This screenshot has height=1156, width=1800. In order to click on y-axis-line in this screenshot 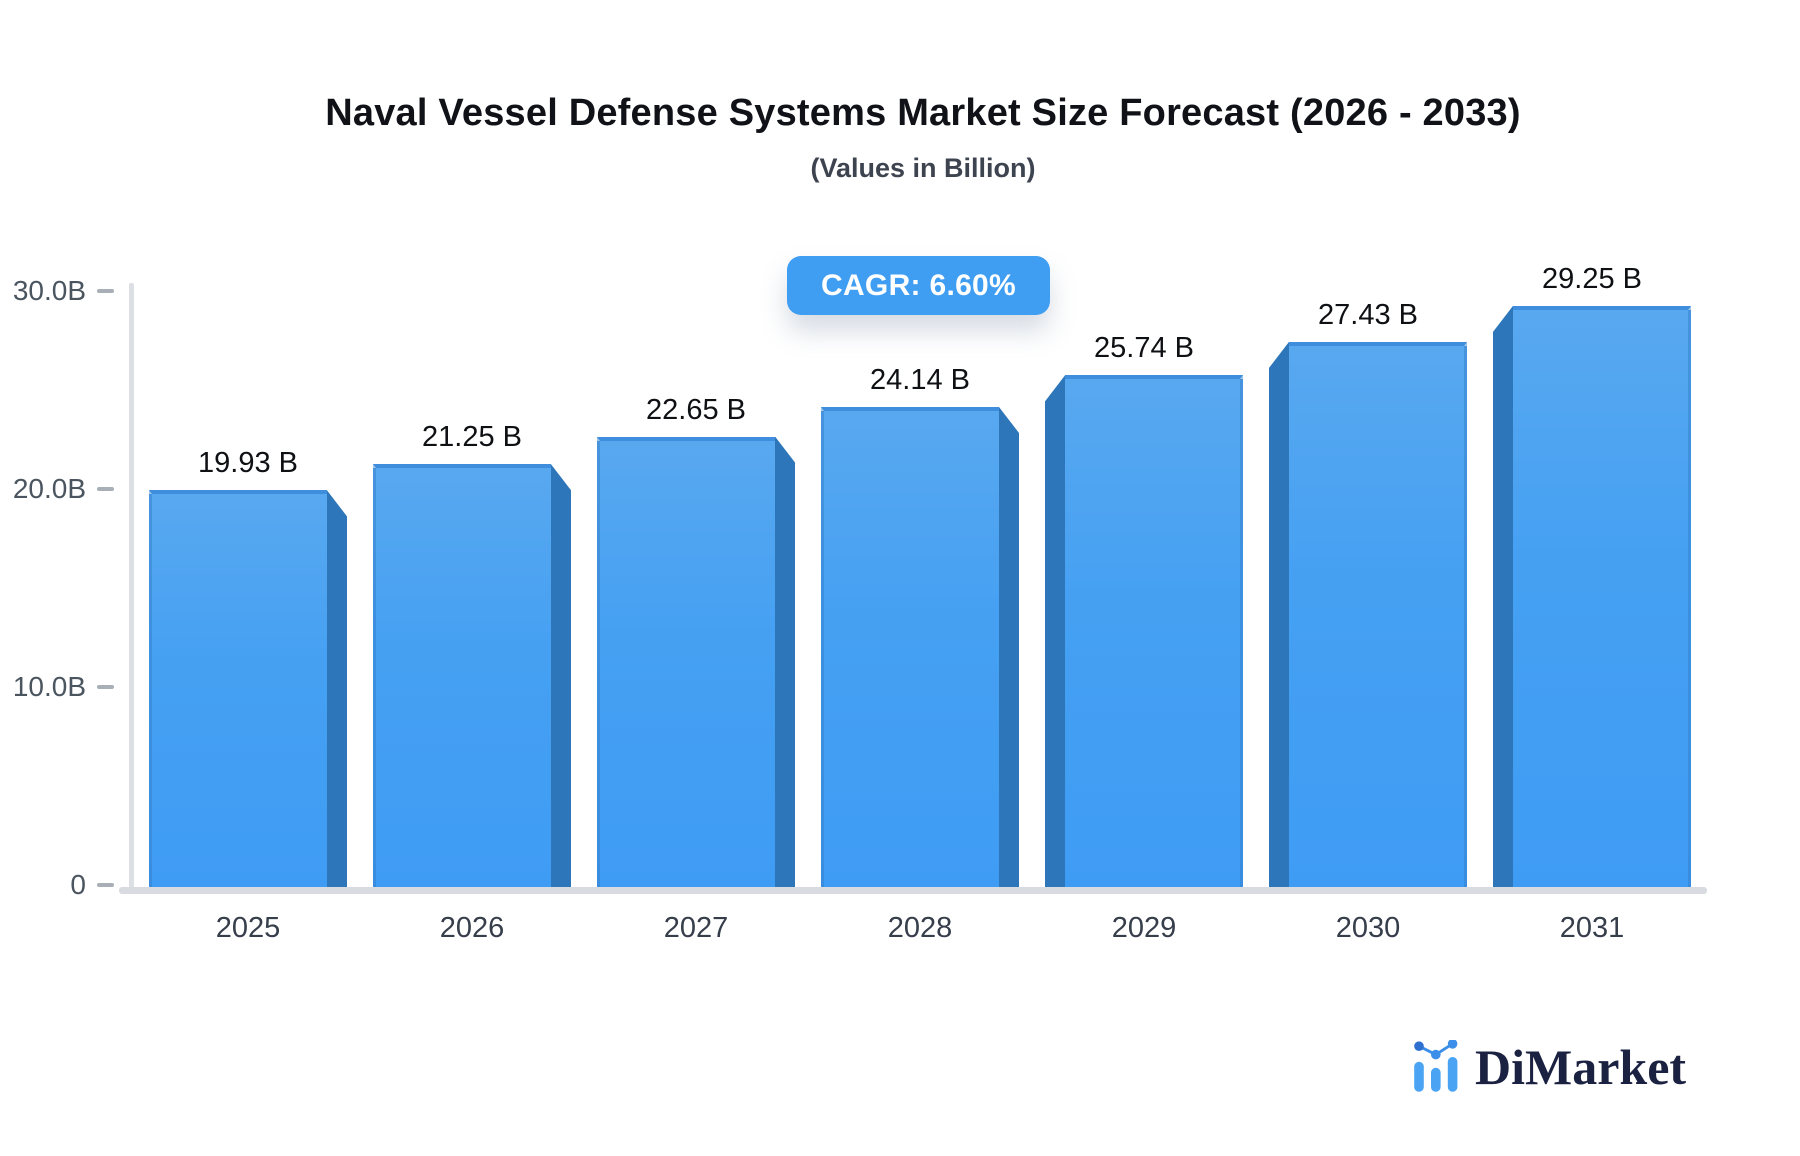, I will do `click(131, 586)`.